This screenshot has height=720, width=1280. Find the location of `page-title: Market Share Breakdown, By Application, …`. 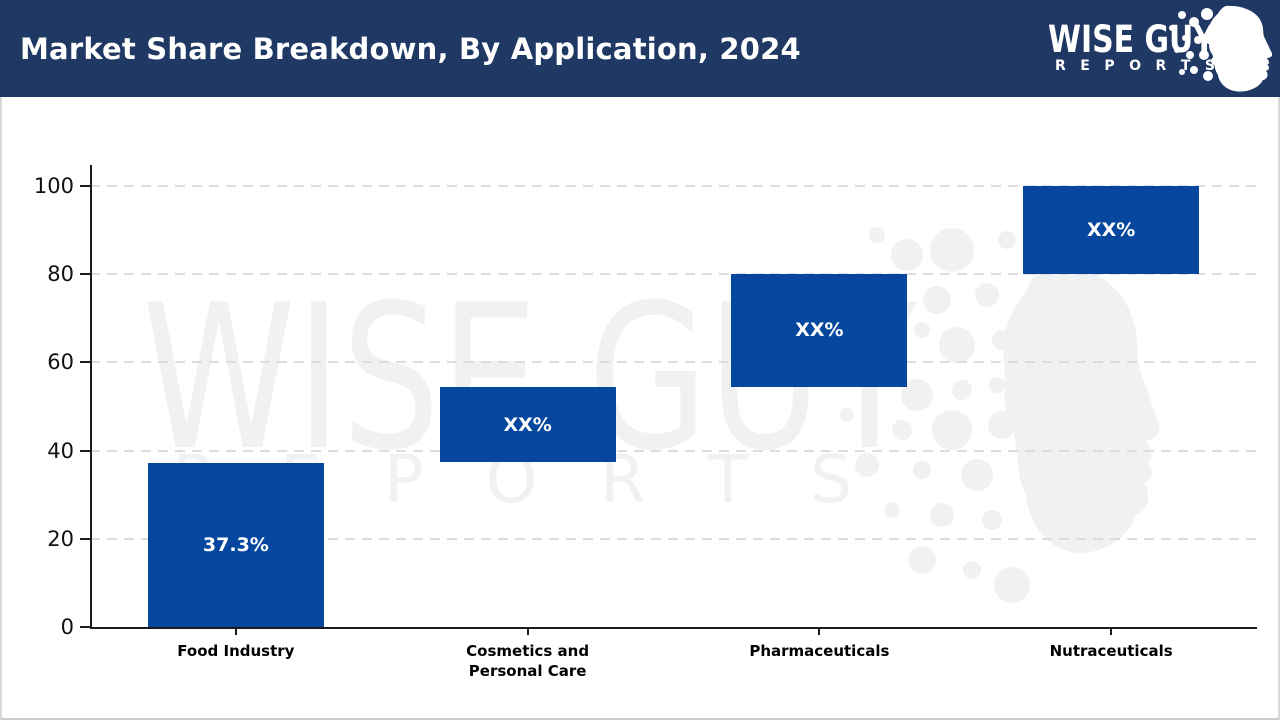

page-title: Market Share Breakdown, By Application, … is located at coordinates (410, 48).